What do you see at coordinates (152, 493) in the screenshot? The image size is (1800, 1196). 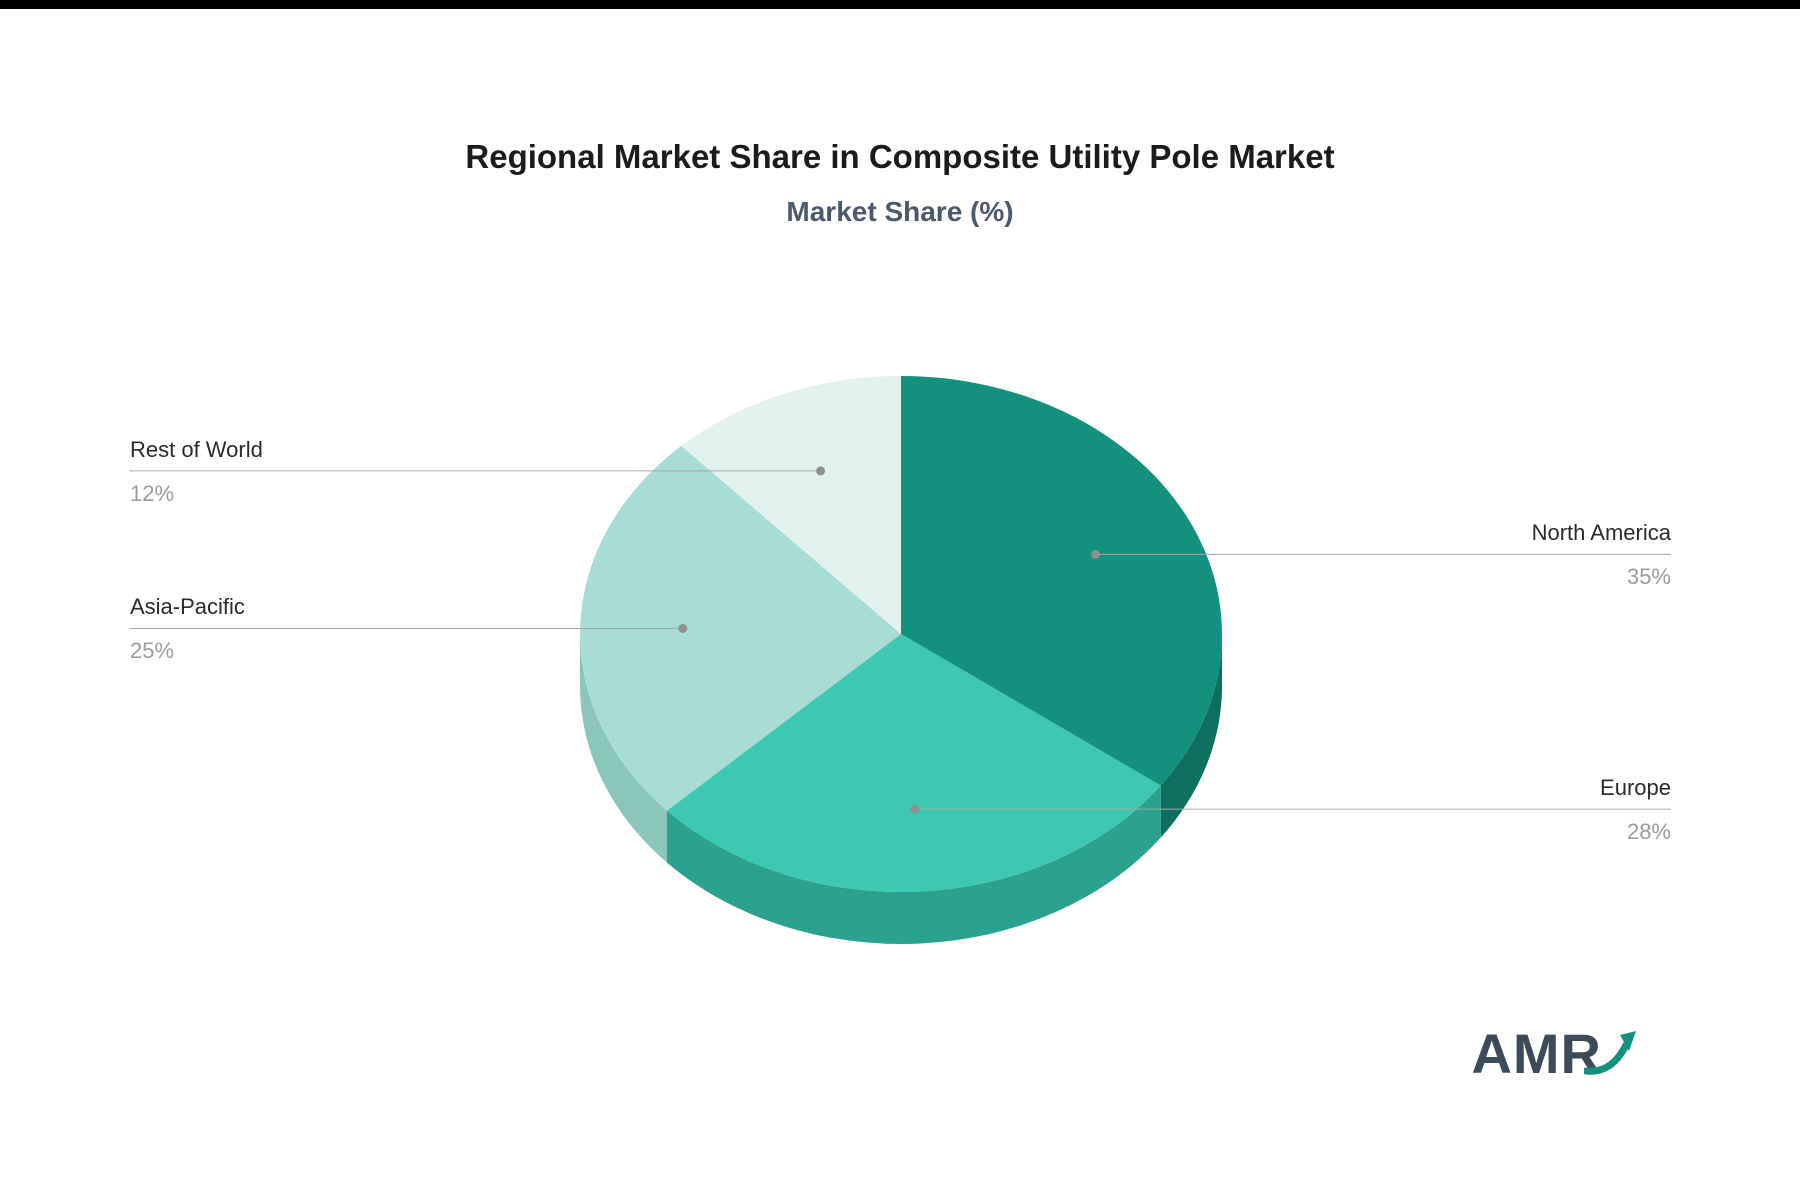 I see `callout-value: 12%` at bounding box center [152, 493].